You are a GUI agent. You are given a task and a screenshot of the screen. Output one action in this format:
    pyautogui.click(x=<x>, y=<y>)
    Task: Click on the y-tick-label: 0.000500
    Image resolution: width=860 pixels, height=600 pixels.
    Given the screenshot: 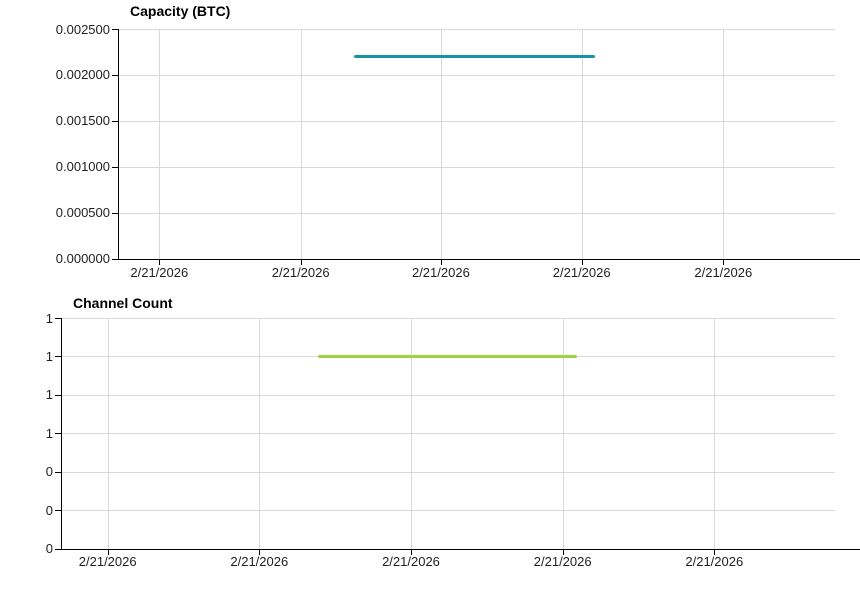 What is the action you would take?
    pyautogui.click(x=82, y=213)
    